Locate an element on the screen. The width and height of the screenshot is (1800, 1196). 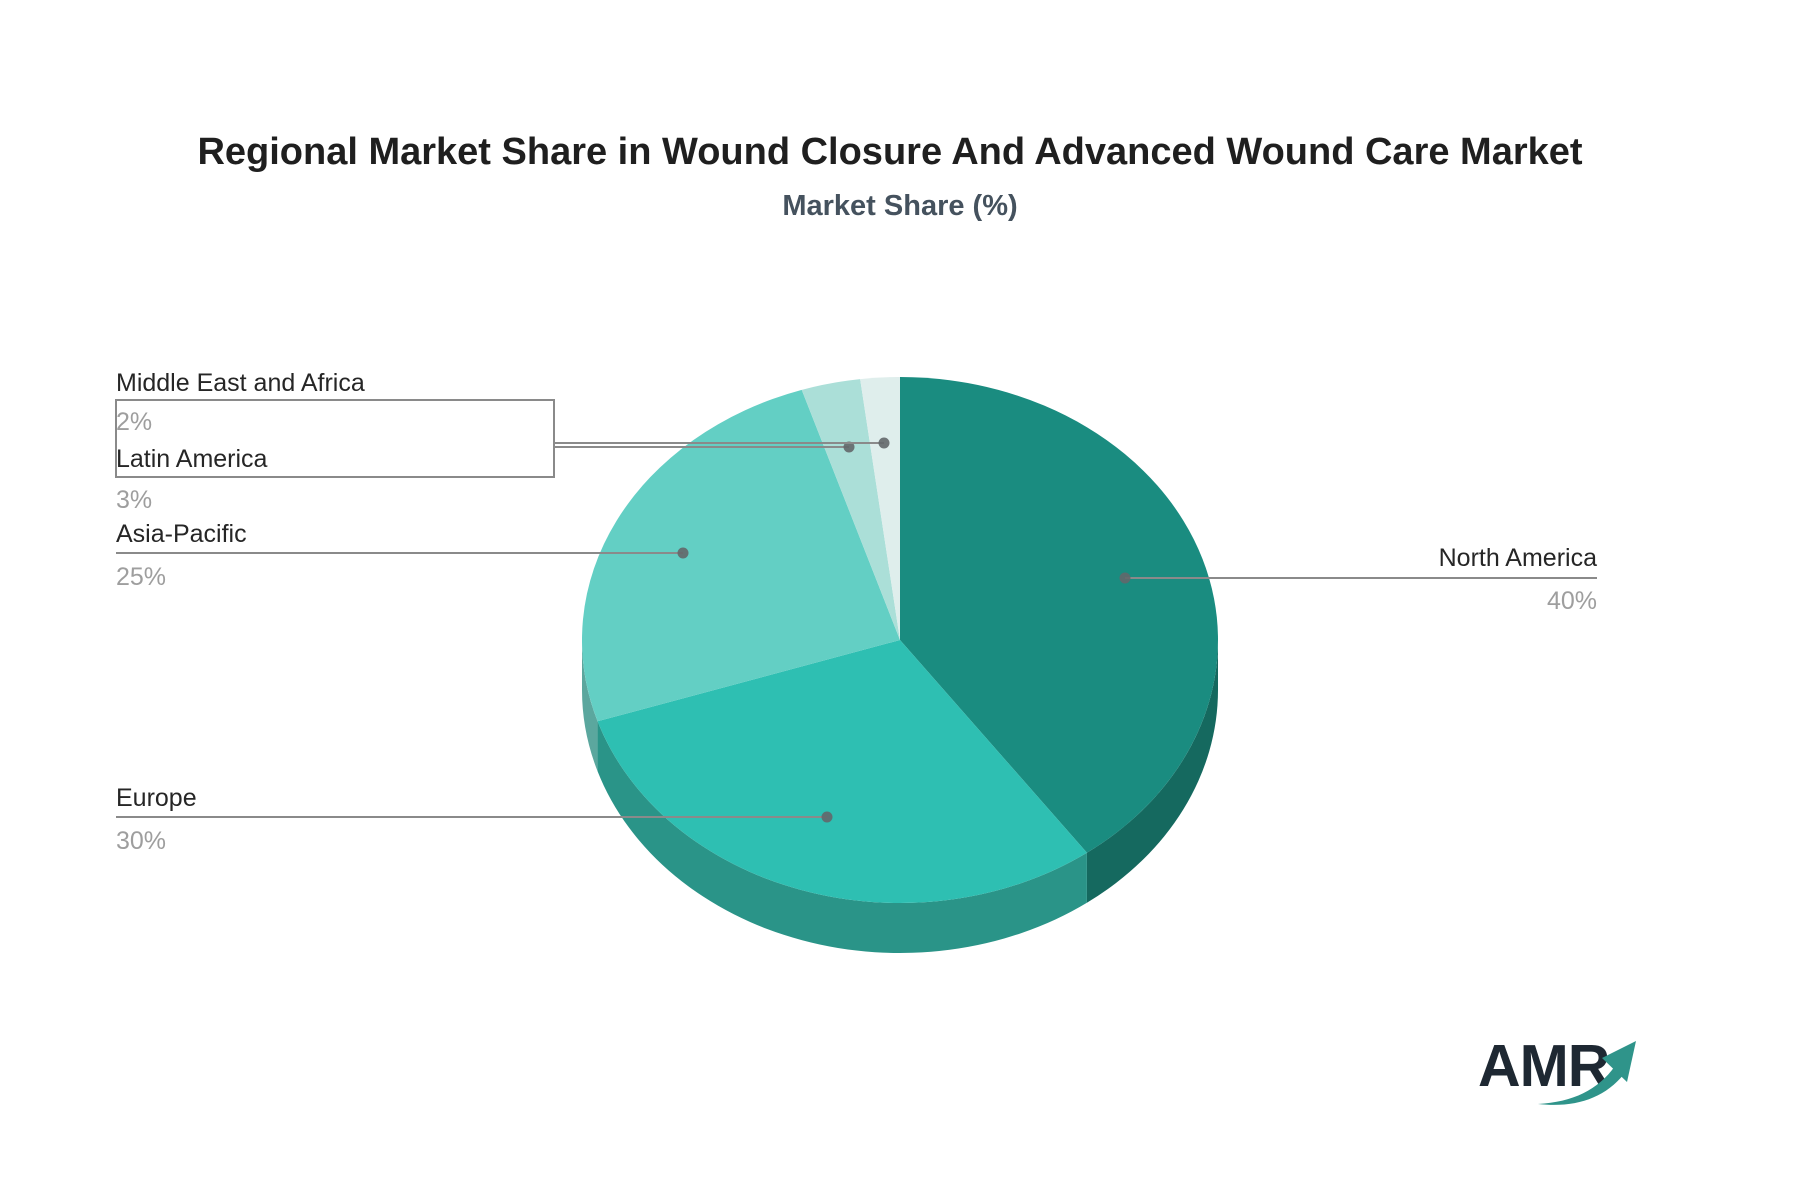
pie-slice-europe is located at coordinates (842, 771).